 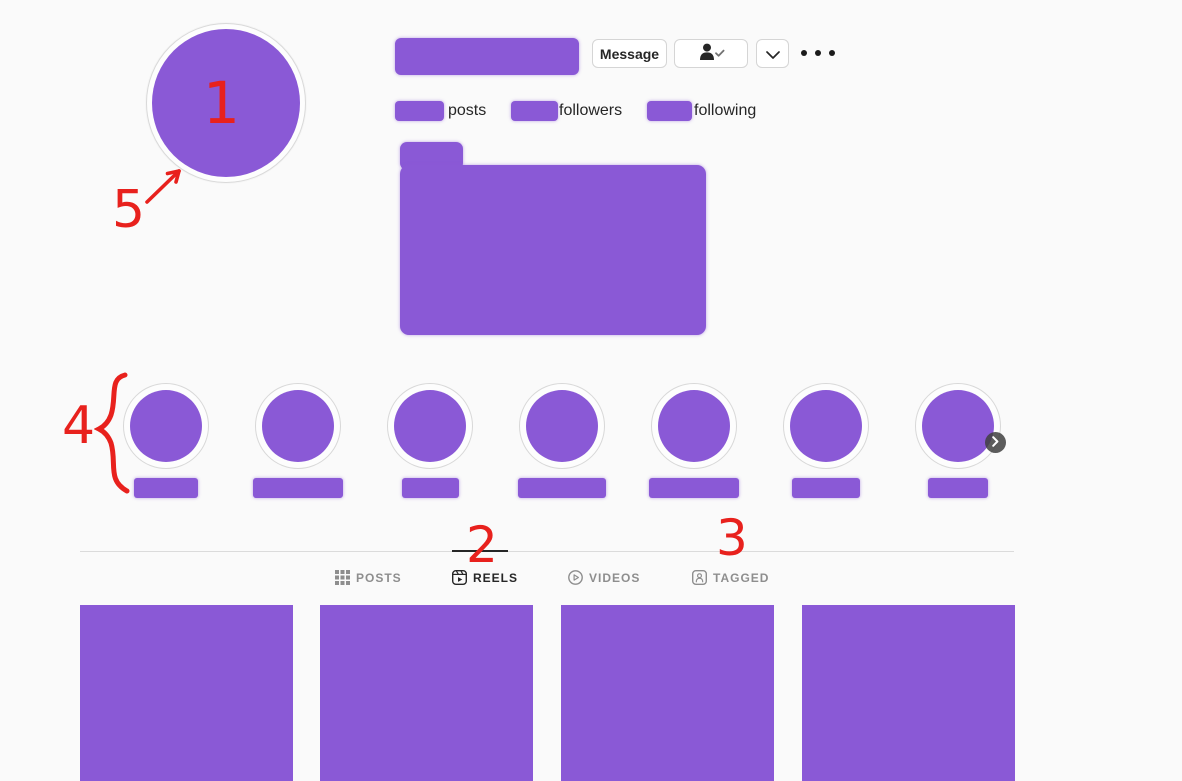 What do you see at coordinates (129, 210) in the screenshot?
I see `annotation-5: 5` at bounding box center [129, 210].